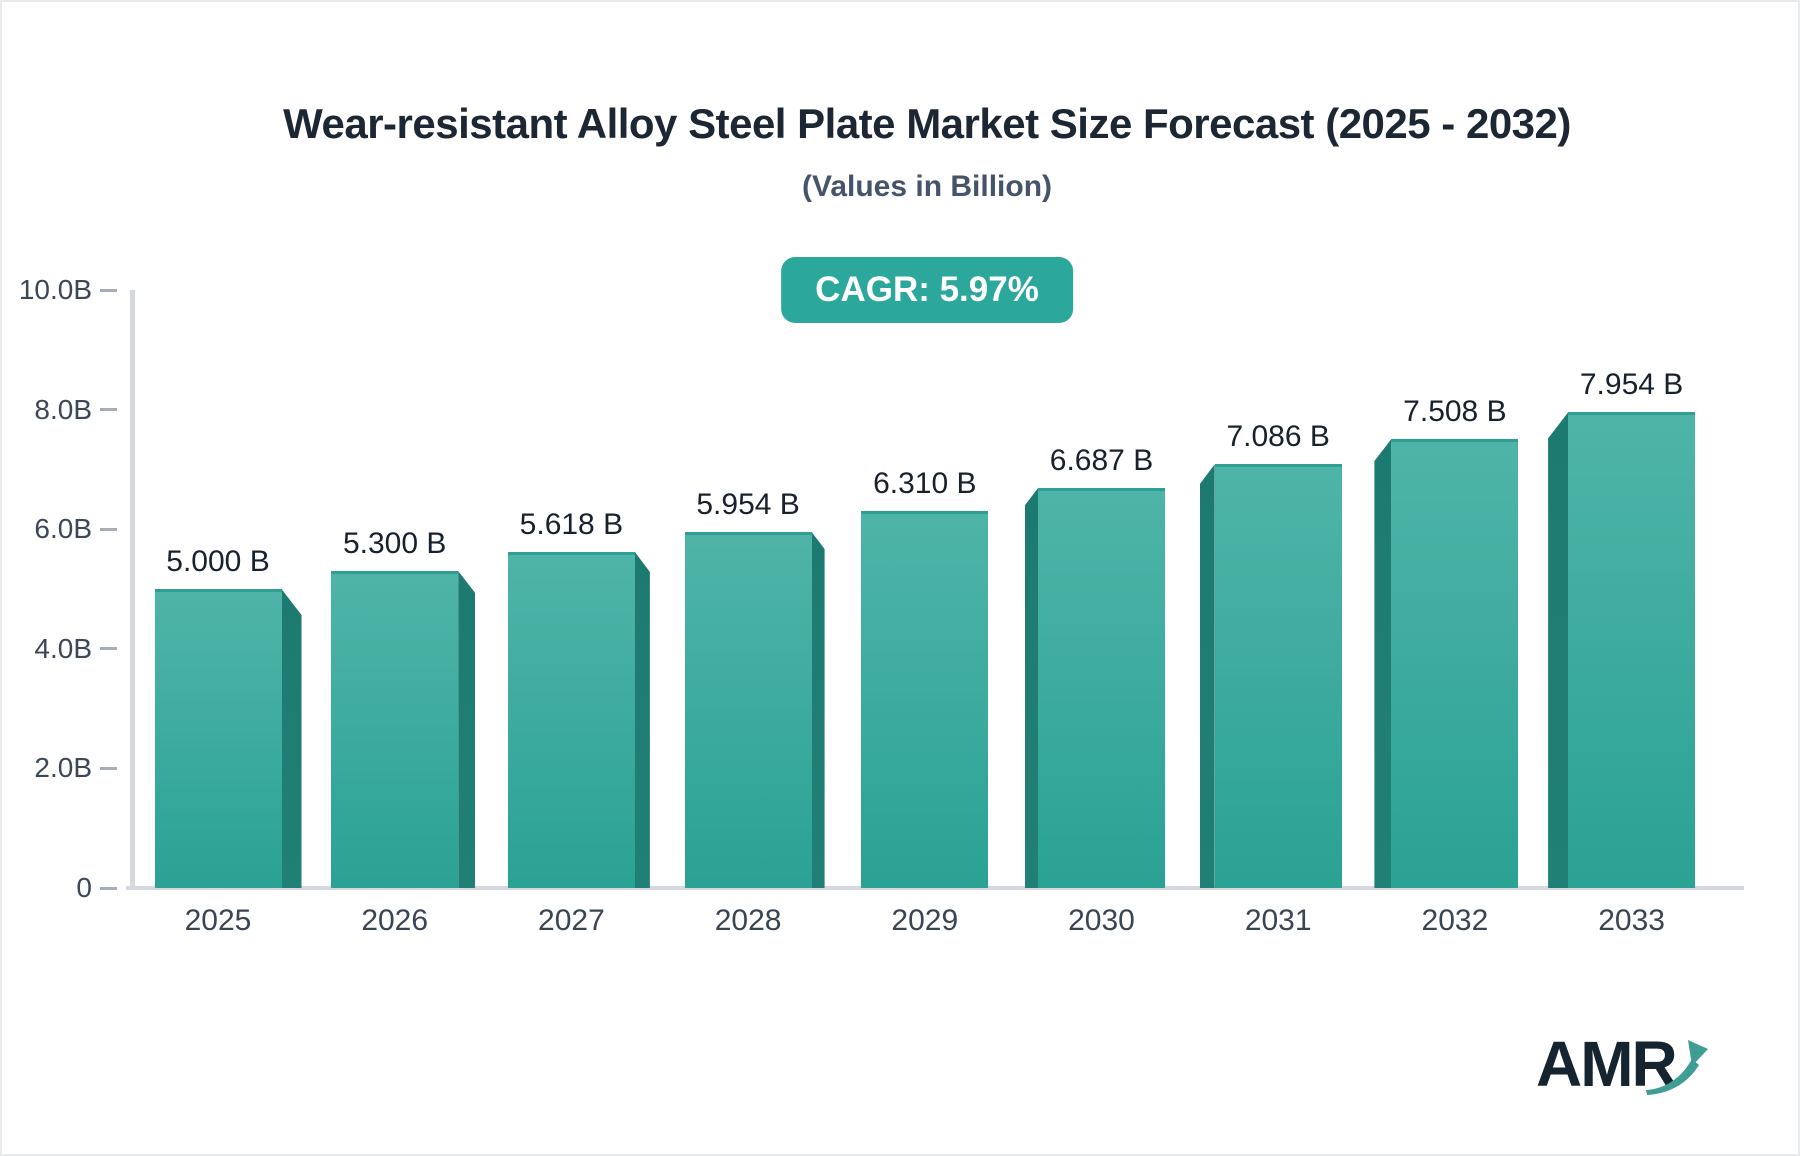 Image resolution: width=1800 pixels, height=1156 pixels. What do you see at coordinates (927, 186) in the screenshot?
I see `chart-subtitle: (Values in Billion)` at bounding box center [927, 186].